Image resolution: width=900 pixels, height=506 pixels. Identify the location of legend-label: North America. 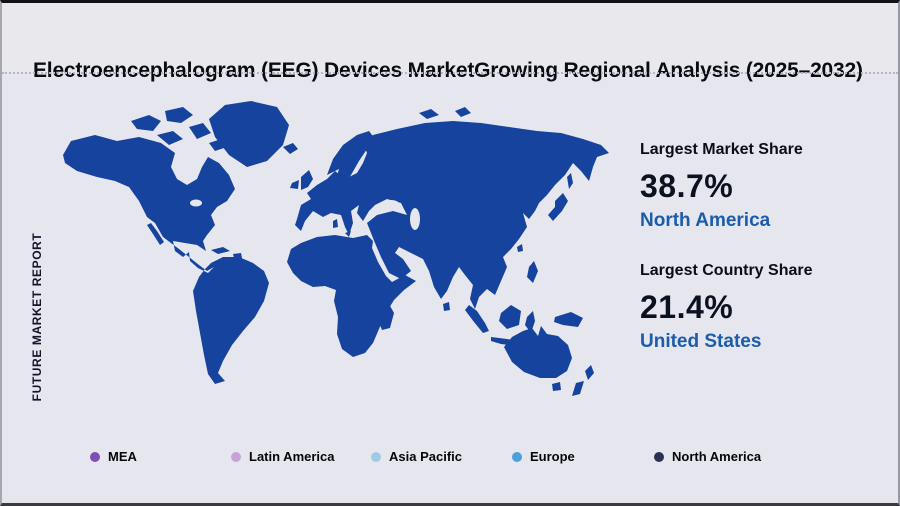
(717, 456).